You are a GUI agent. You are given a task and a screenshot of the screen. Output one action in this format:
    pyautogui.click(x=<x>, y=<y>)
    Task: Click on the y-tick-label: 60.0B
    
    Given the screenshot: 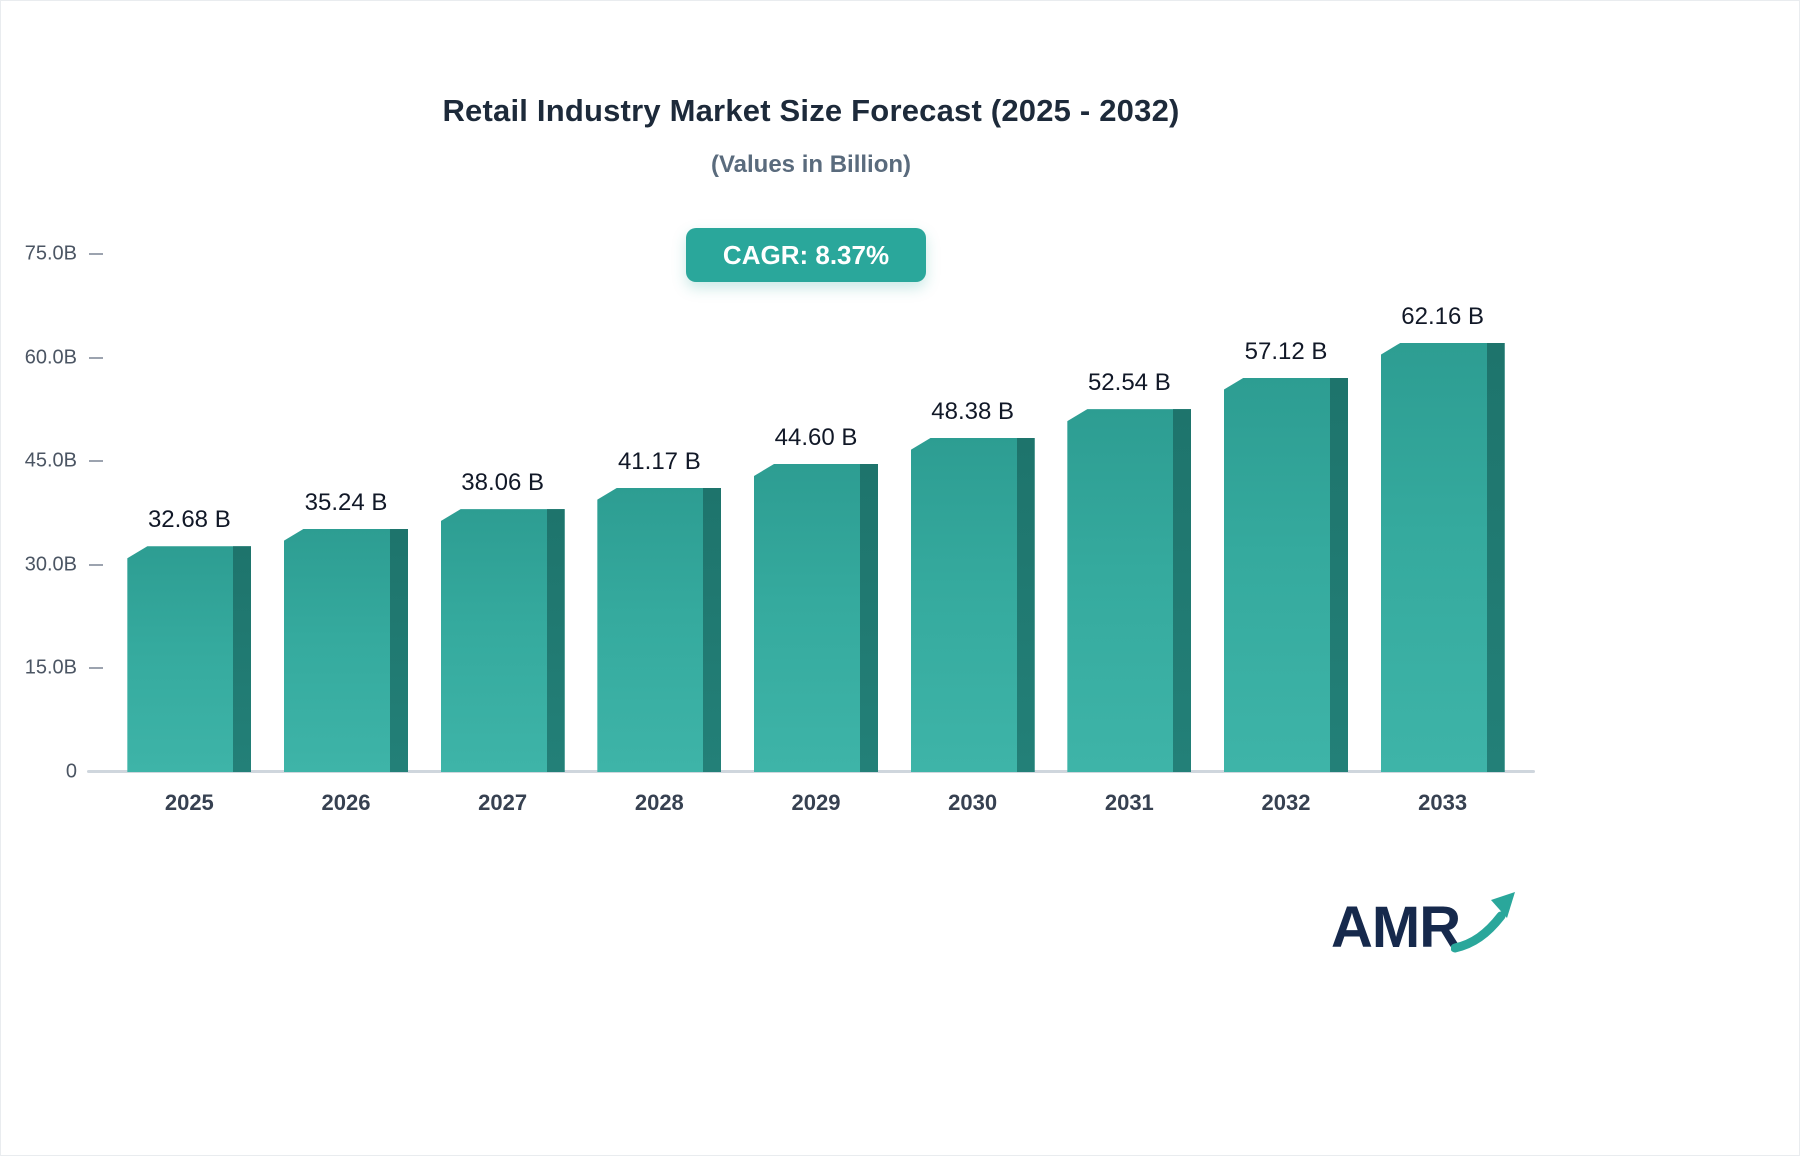 What is the action you would take?
    pyautogui.click(x=50, y=357)
    